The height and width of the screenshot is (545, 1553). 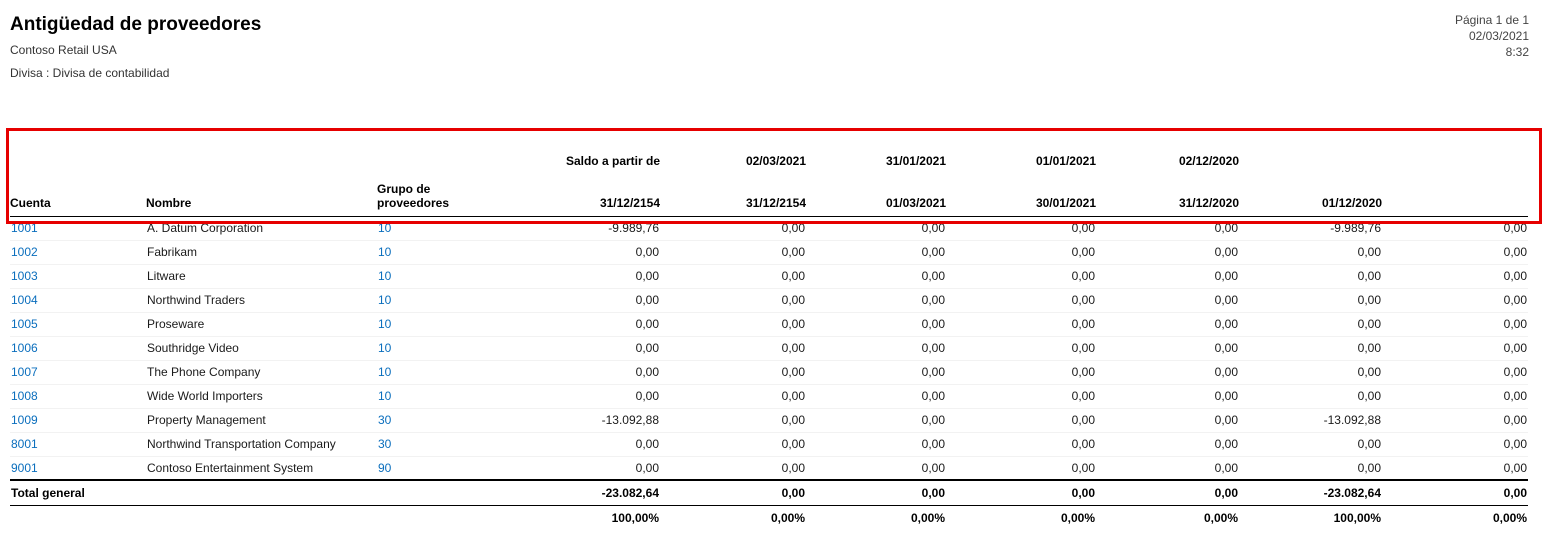 I want to click on report-date: 02/03/2021, so click(x=1498, y=36).